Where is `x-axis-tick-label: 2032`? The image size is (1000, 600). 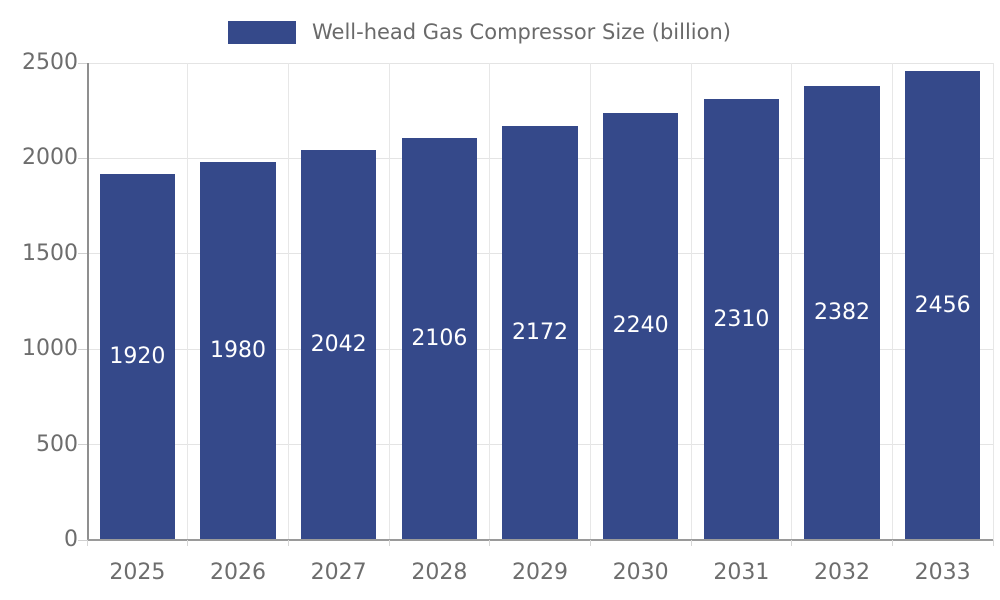 x-axis-tick-label: 2032 is located at coordinates (842, 572).